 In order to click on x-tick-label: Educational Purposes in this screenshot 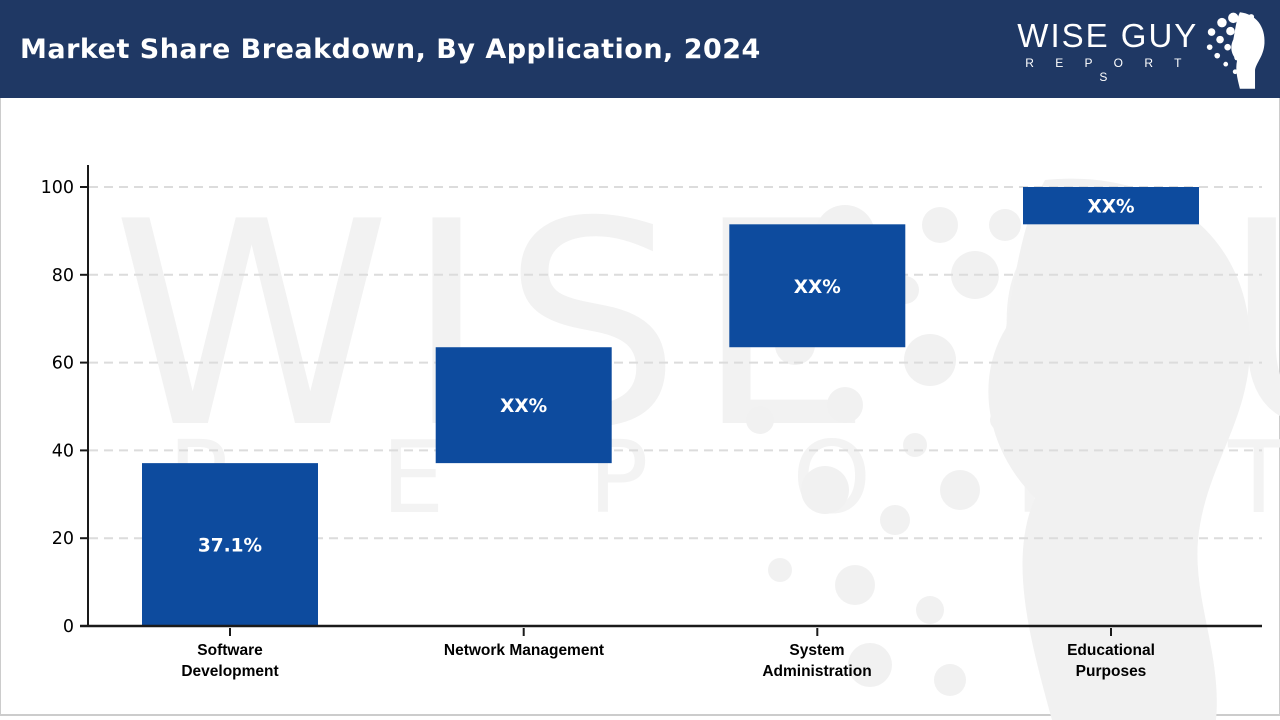, I will do `click(1111, 661)`.